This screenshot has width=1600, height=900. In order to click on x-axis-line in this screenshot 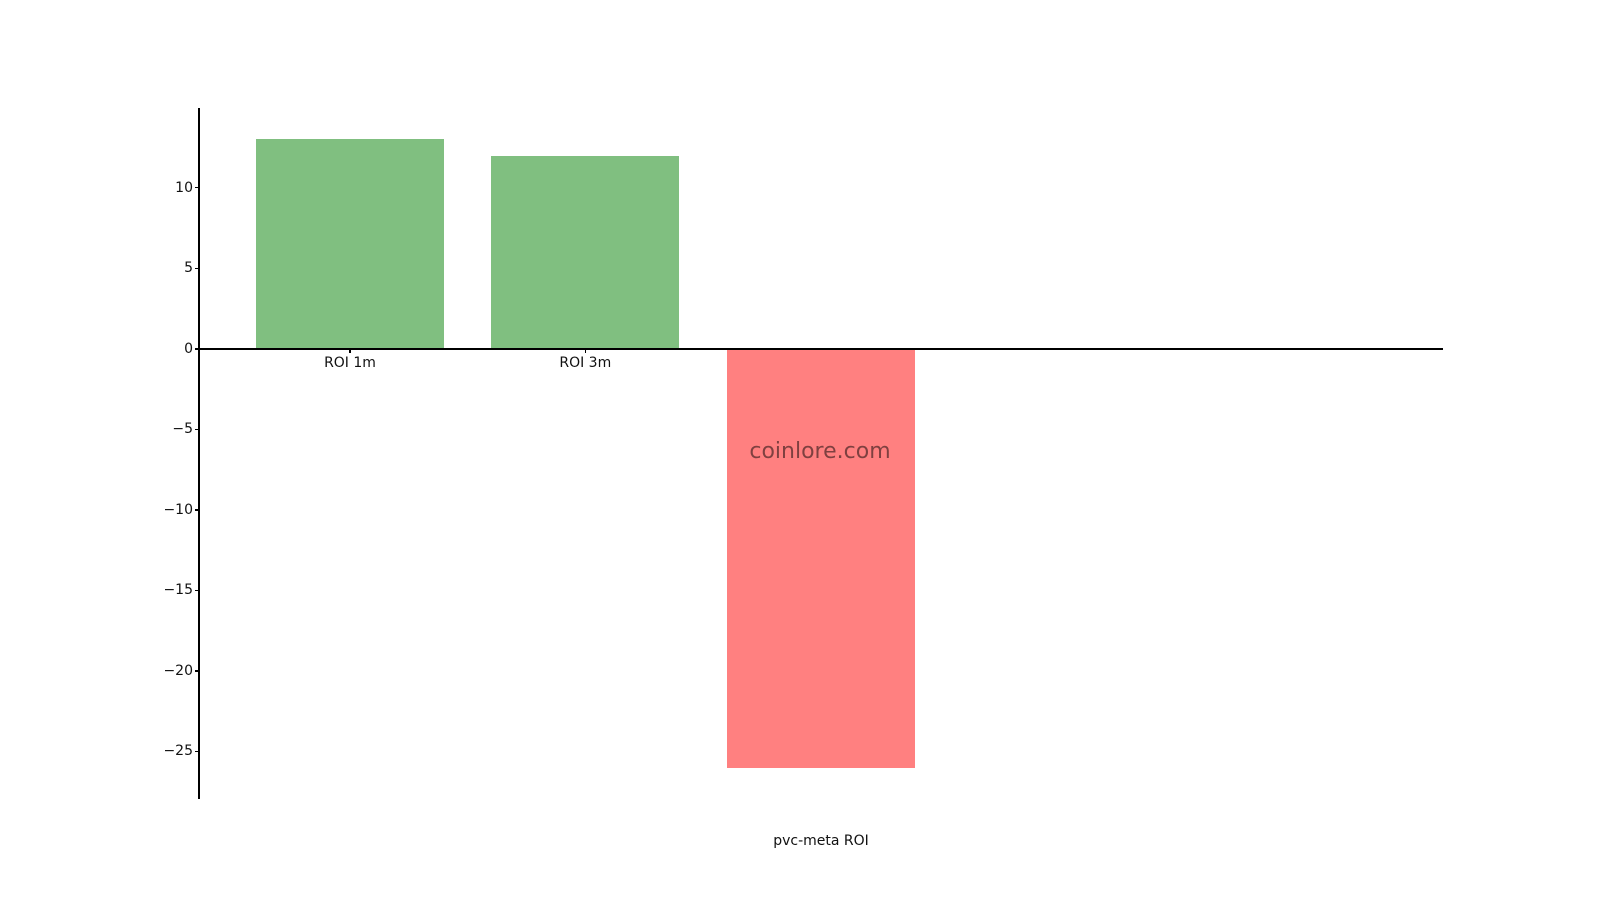, I will do `click(821, 349)`.